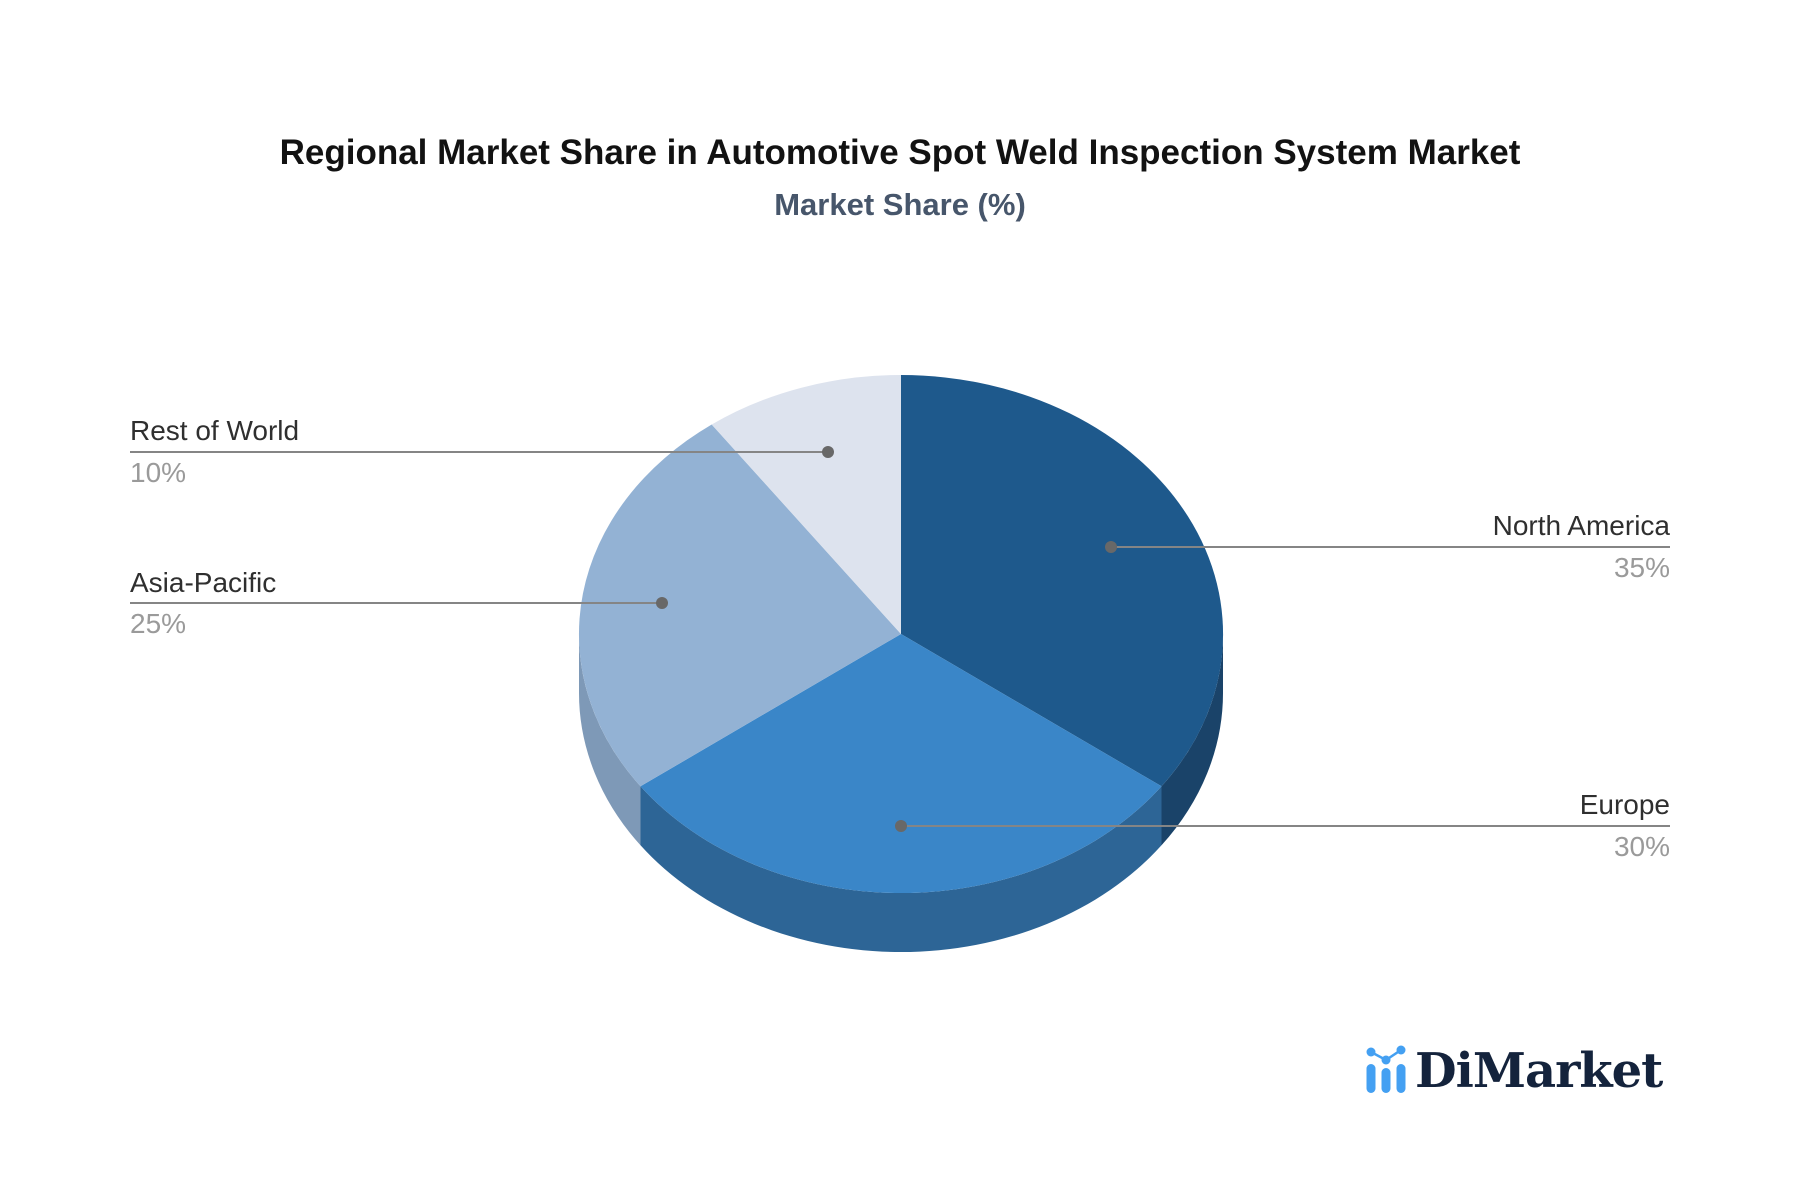  Describe the element at coordinates (1371, 1078) in the screenshot. I see `logo-bar-left` at that location.